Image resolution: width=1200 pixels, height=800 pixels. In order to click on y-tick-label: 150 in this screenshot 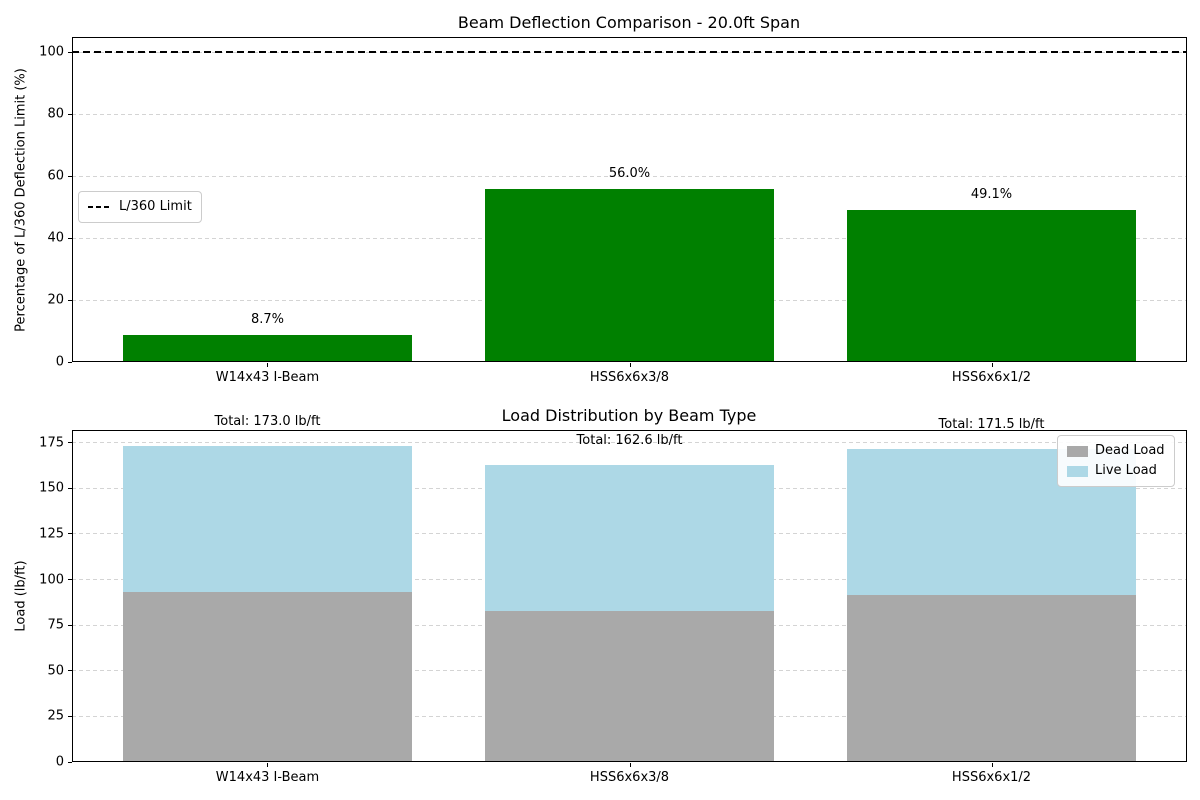, I will do `click(51, 488)`.